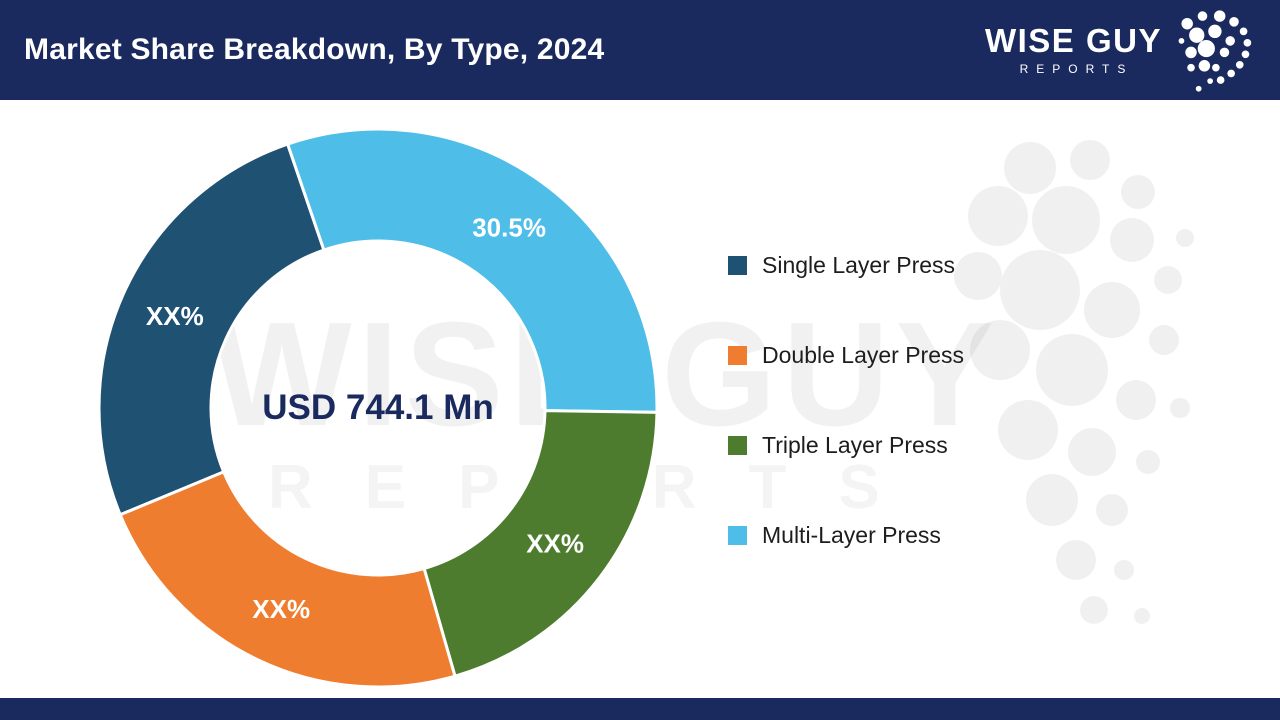 The image size is (1280, 720). Describe the element at coordinates (287, 579) in the screenshot. I see `donut-segment-double-layer-press` at that location.